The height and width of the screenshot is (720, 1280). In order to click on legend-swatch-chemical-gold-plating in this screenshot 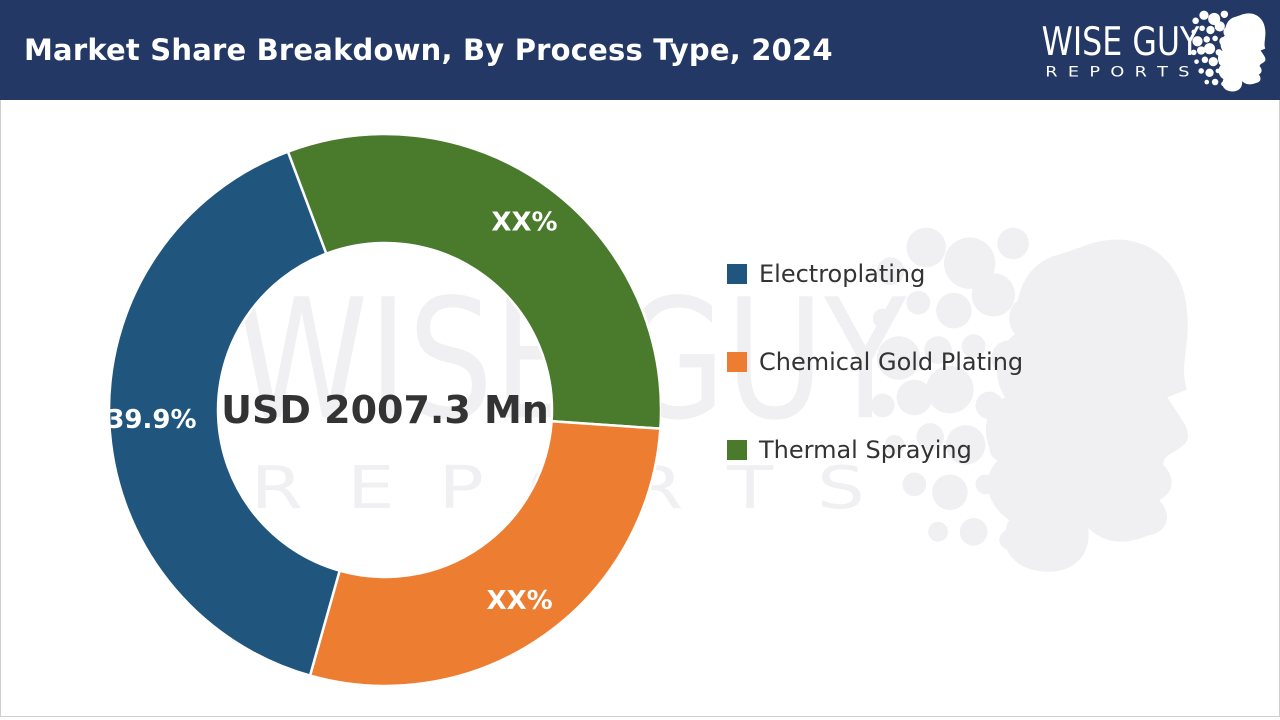, I will do `click(737, 362)`.